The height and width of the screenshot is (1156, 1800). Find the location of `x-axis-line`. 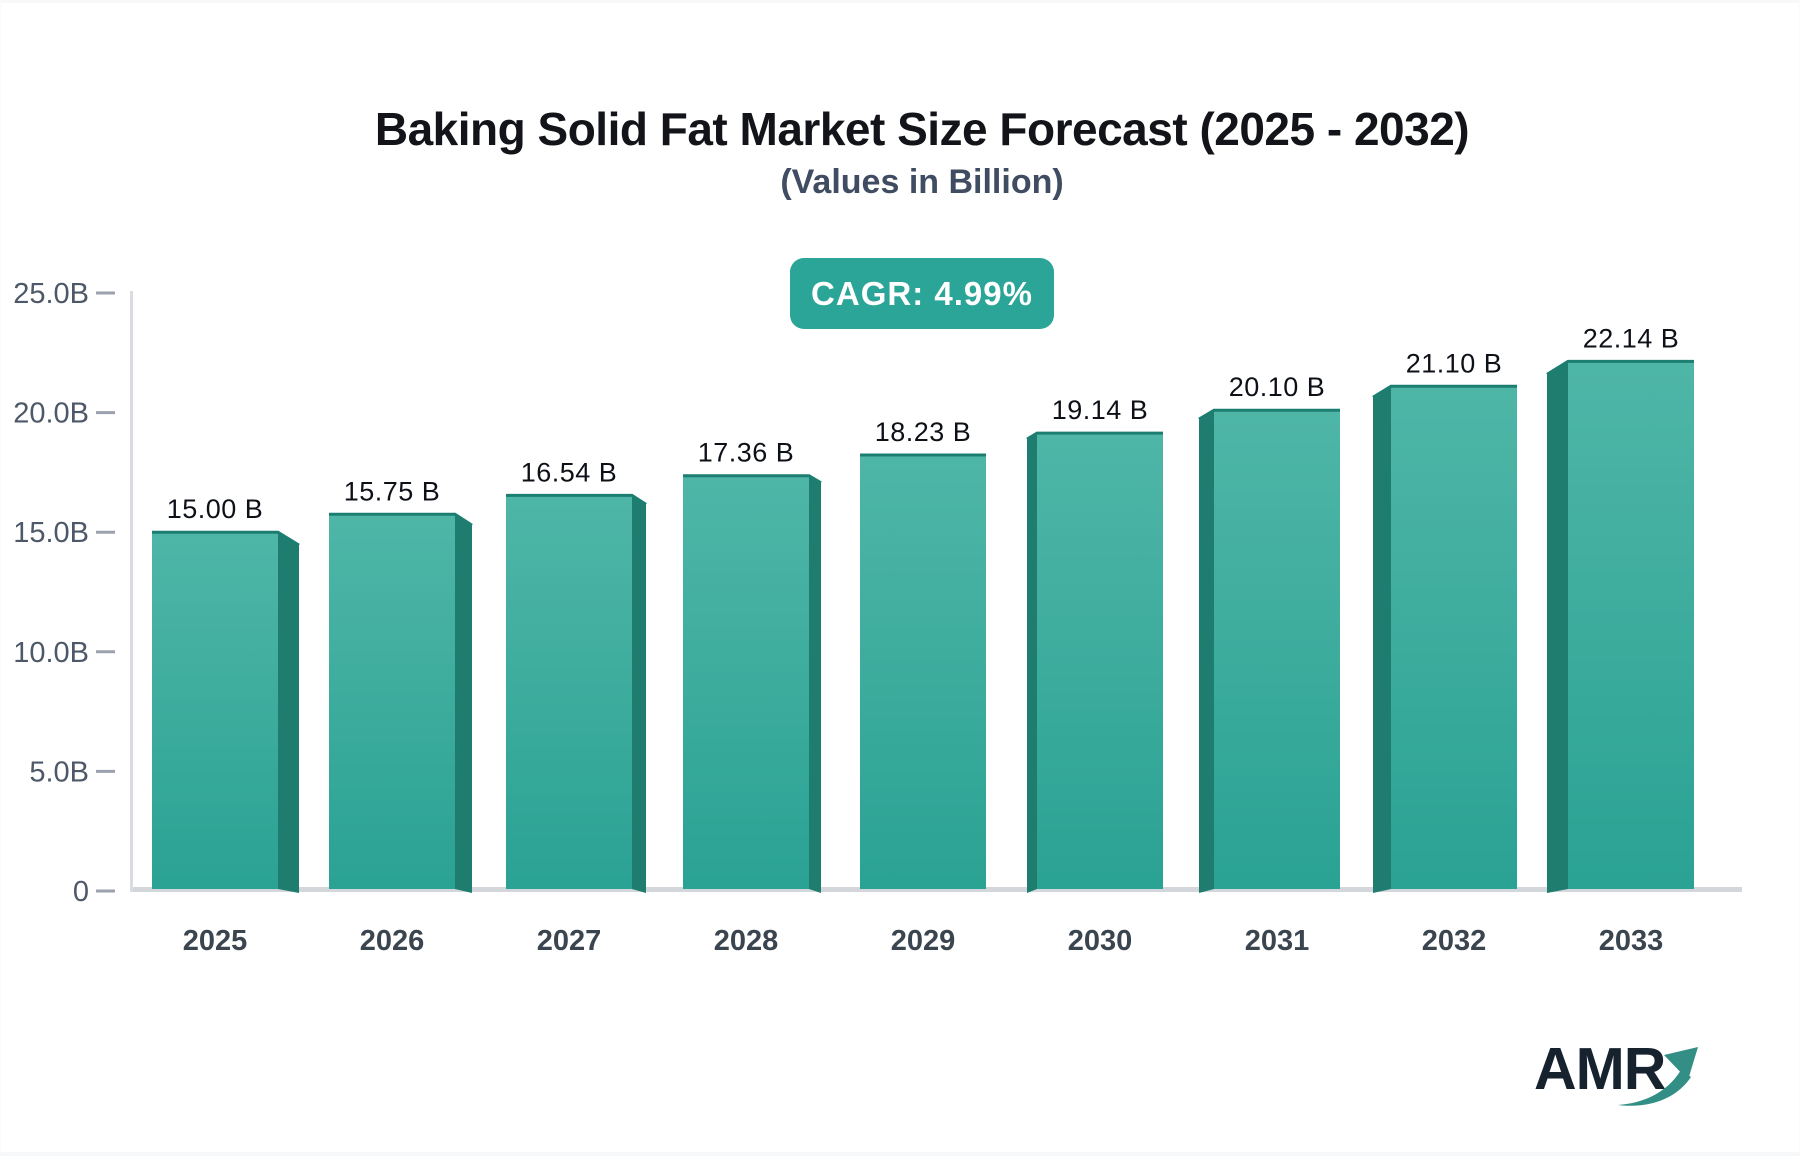

x-axis-line is located at coordinates (936, 889).